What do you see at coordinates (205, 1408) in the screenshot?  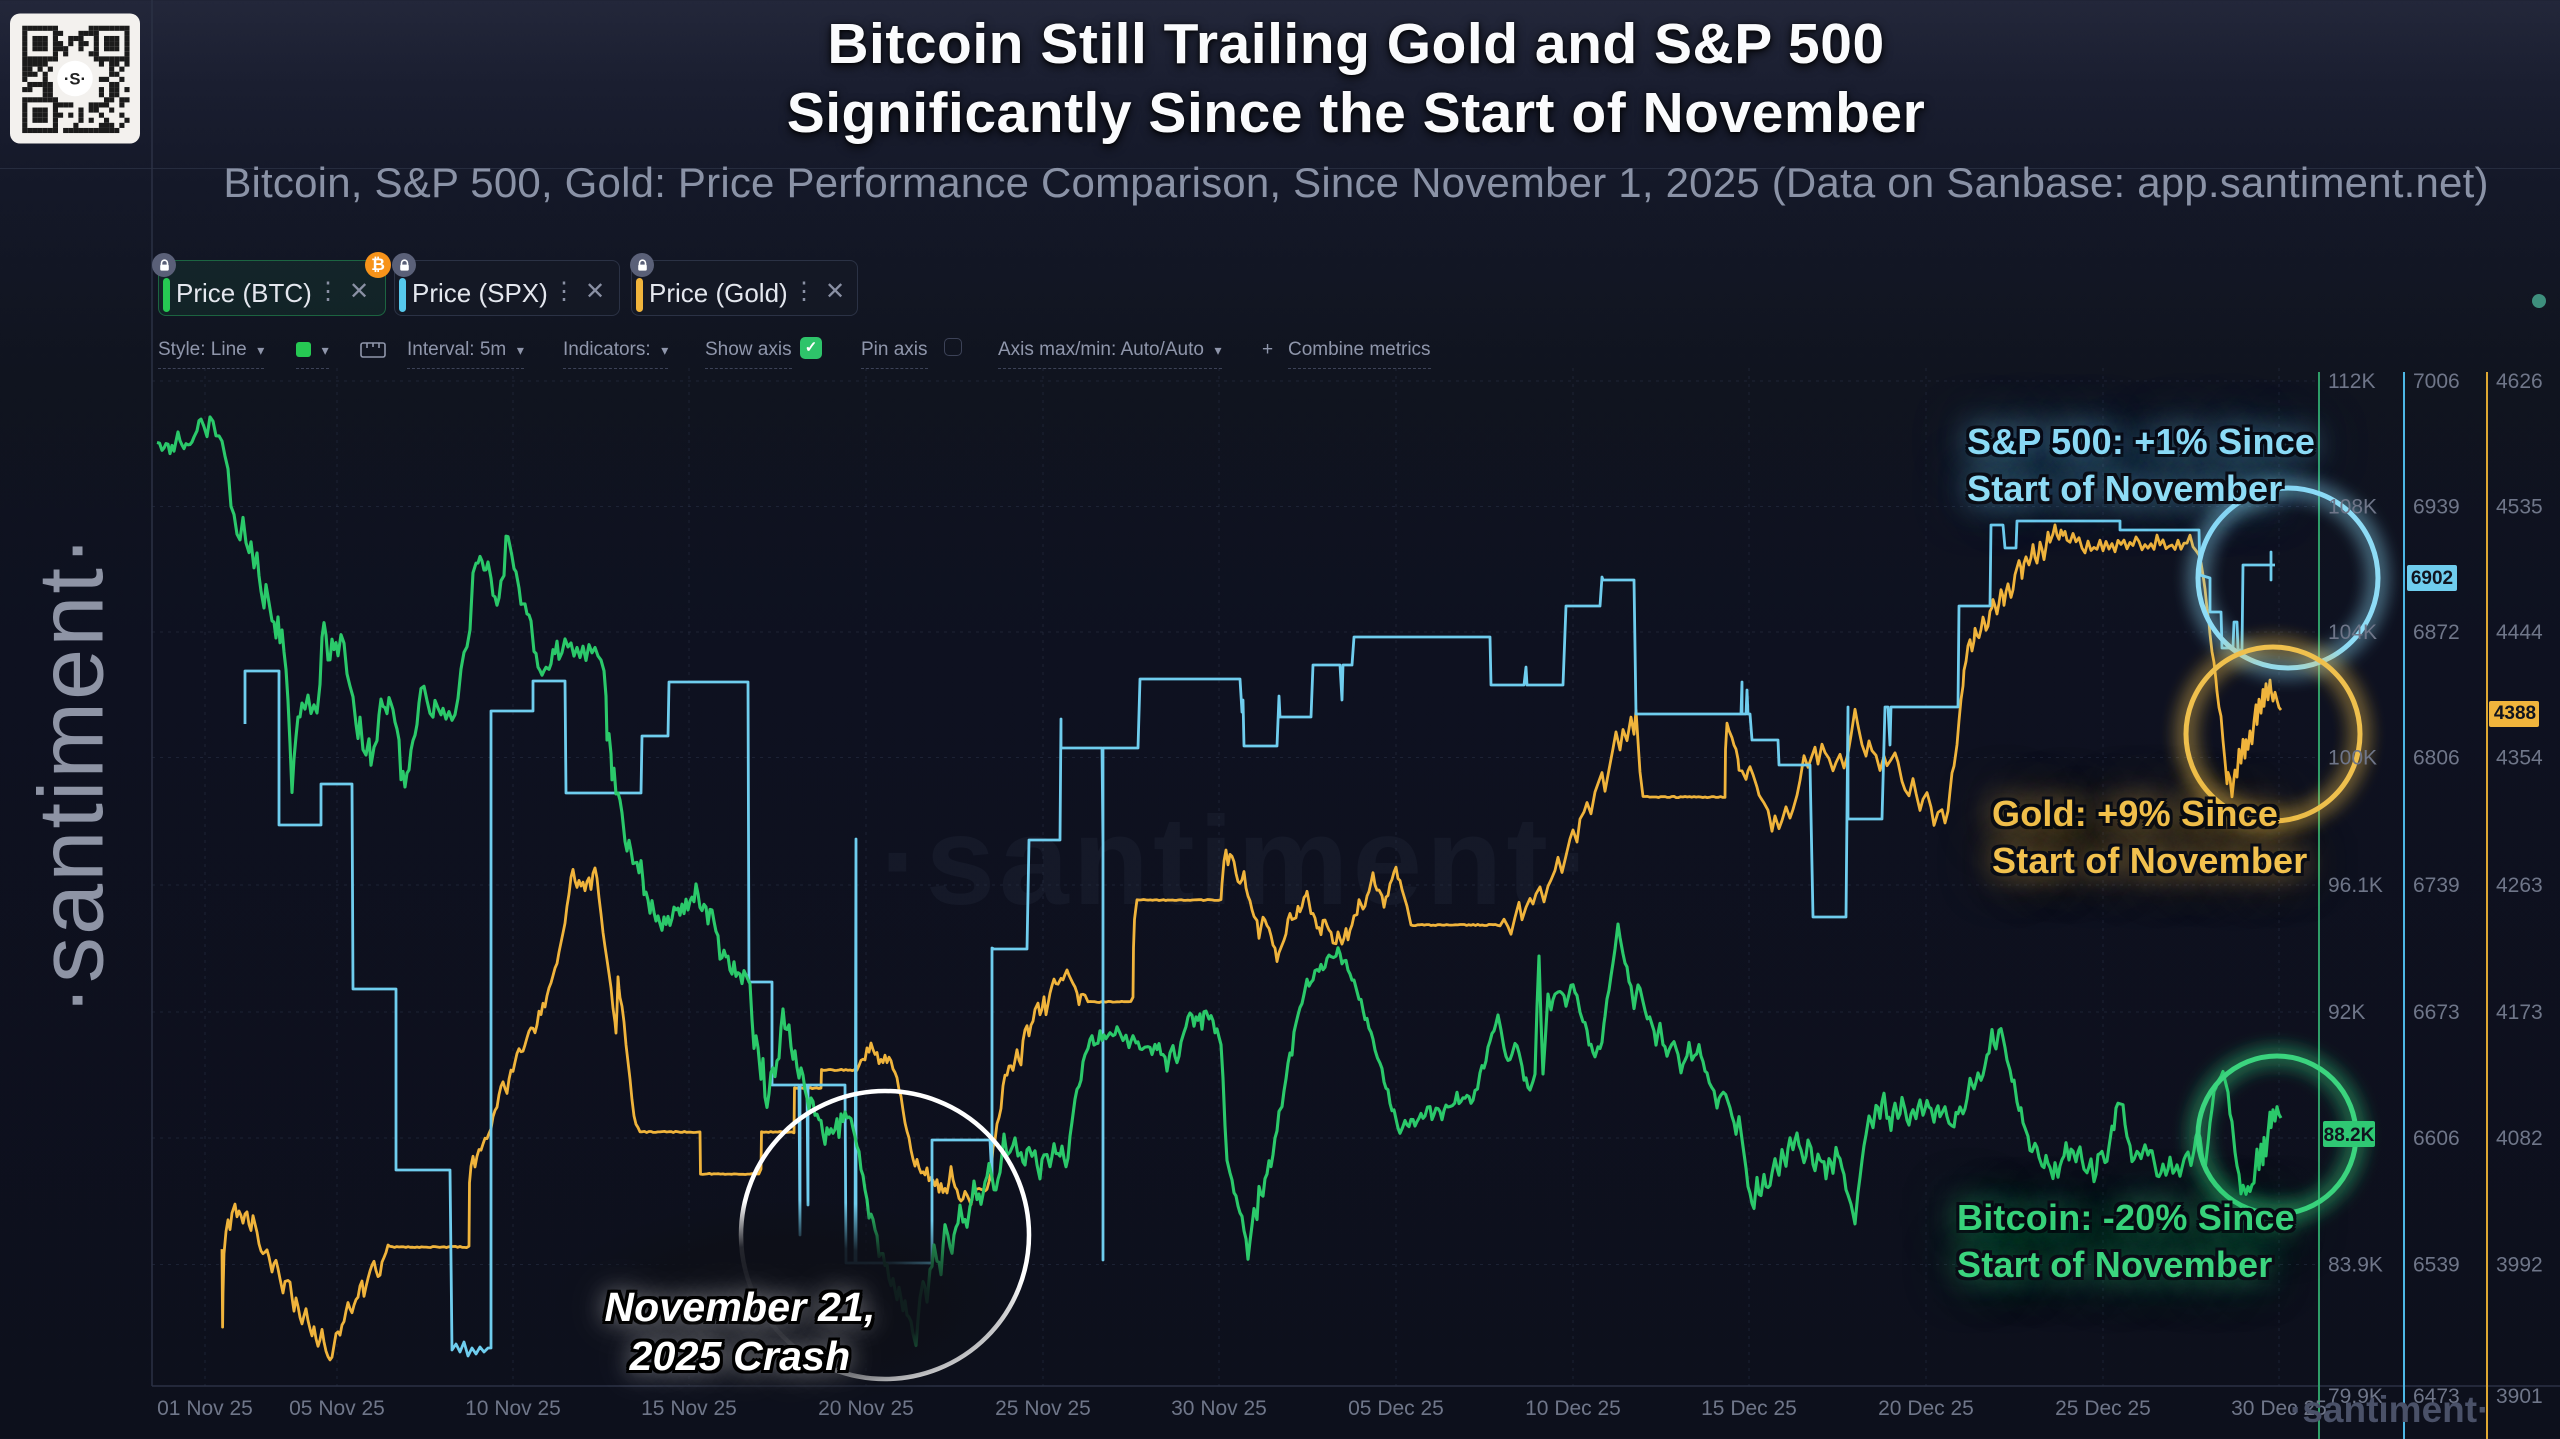 I see `svg-text: 01 Nov 25` at bounding box center [205, 1408].